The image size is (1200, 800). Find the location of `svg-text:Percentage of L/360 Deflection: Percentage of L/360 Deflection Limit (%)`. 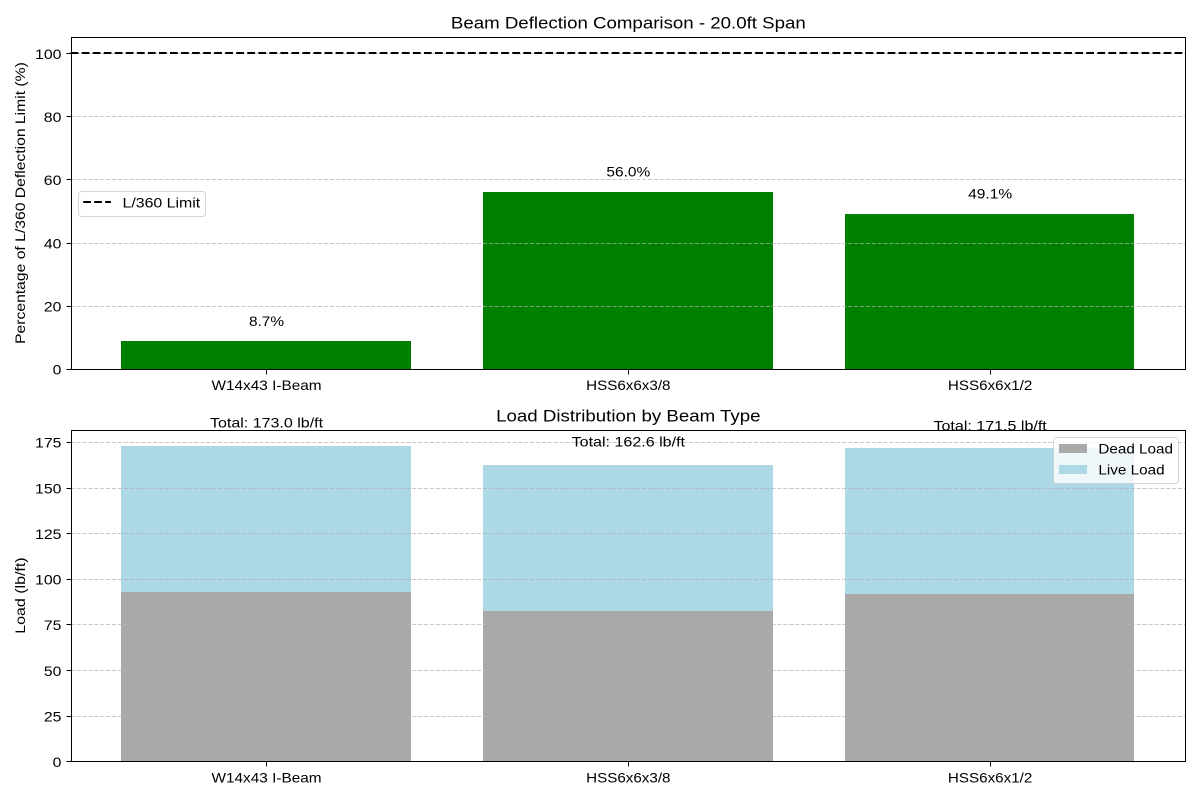

svg-text:Percentage of L/360 Deflection: Percentage of L/360 Deflection Limit (%) is located at coordinates (20, 203).